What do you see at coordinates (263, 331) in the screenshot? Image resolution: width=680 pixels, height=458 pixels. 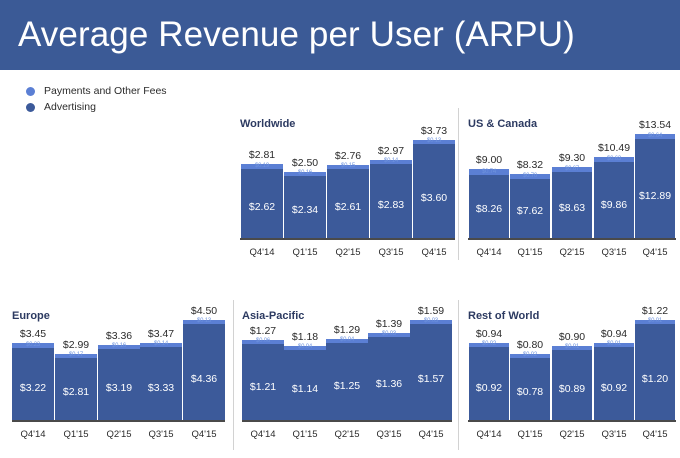 I see `bar-label-total: $1.27` at bounding box center [263, 331].